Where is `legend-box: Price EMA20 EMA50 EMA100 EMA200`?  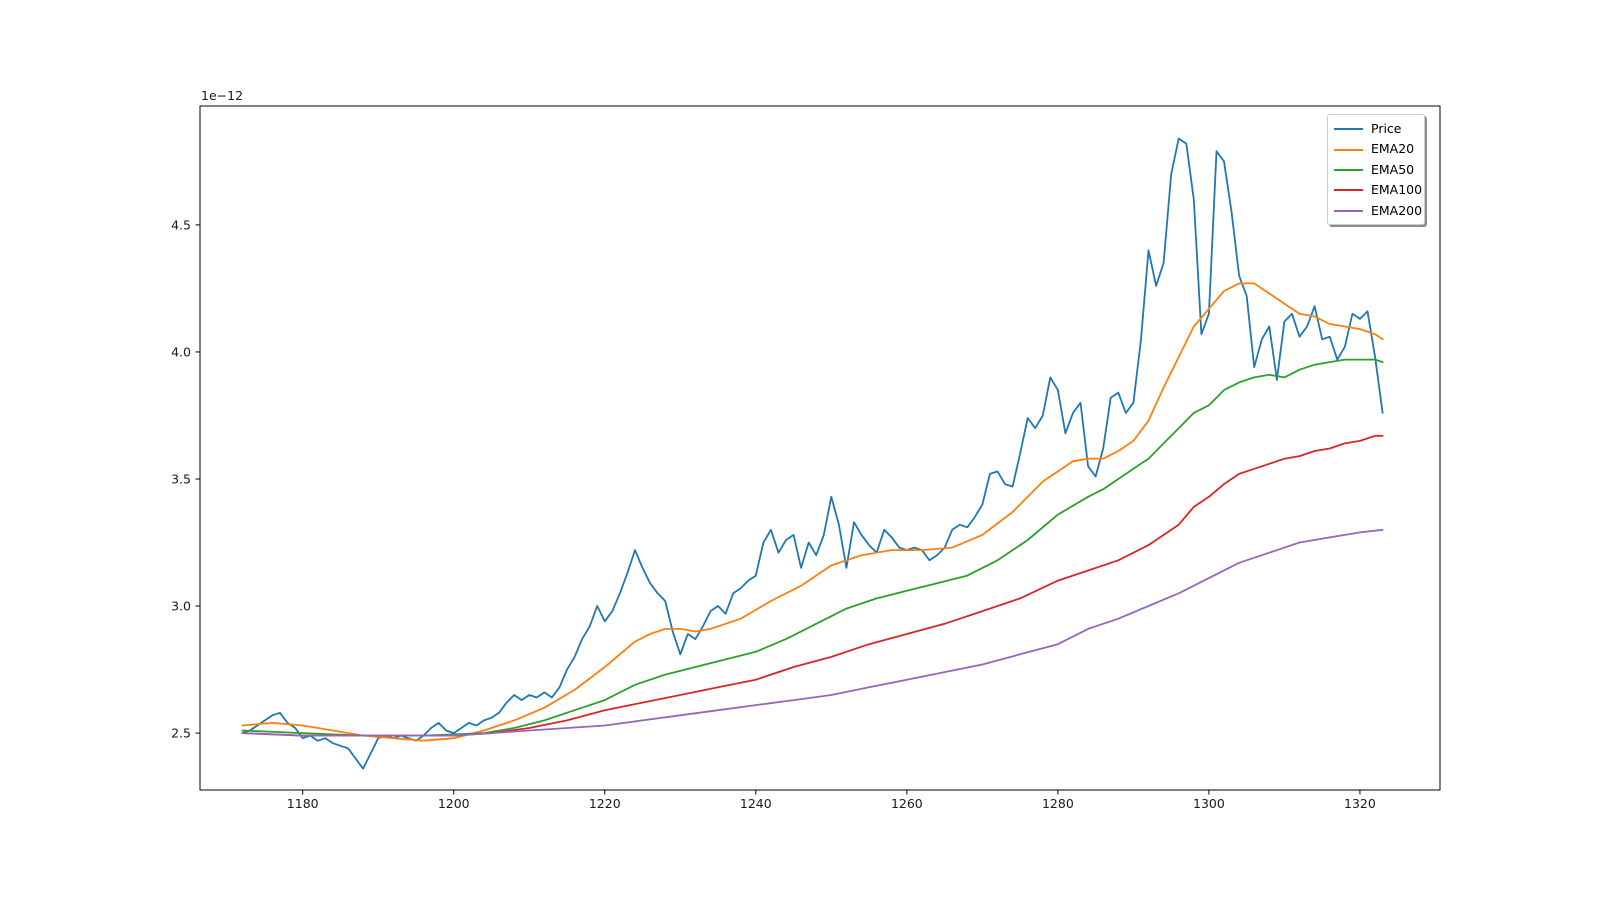 legend-box: Price EMA20 EMA50 EMA100 EMA200 is located at coordinates (1376, 169).